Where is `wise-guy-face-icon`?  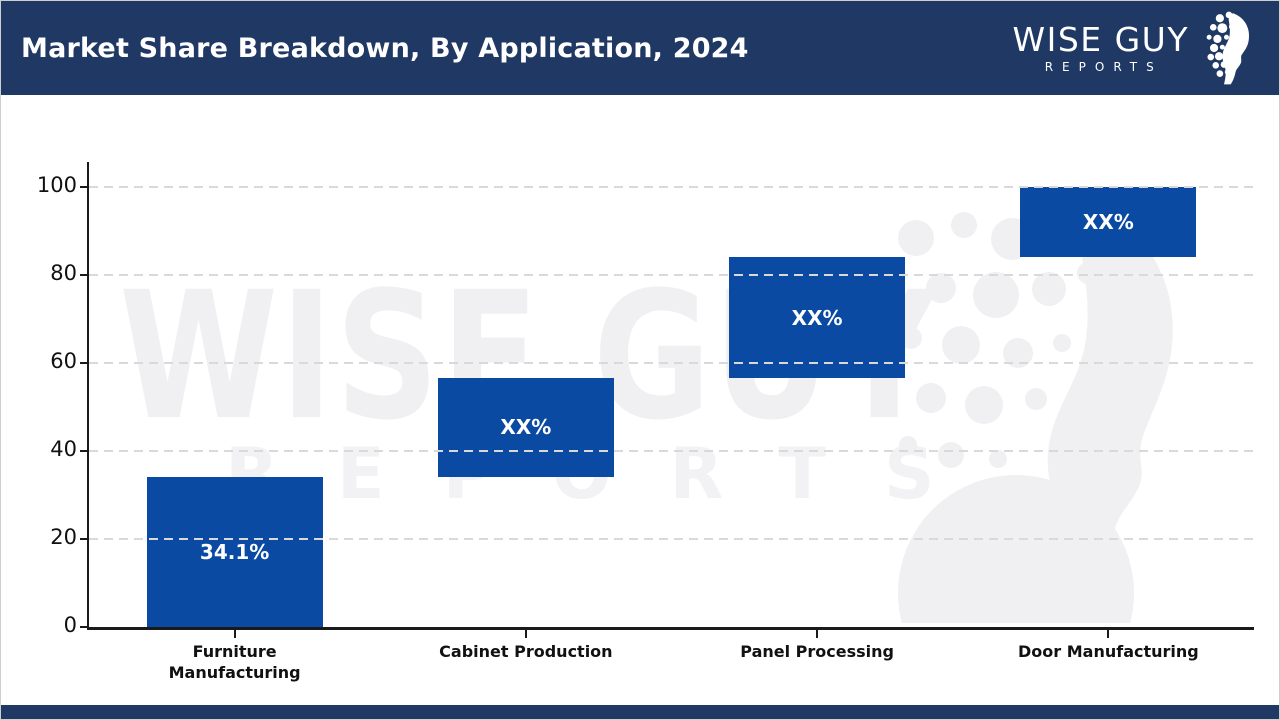 wise-guy-face-icon is located at coordinates (1228, 48).